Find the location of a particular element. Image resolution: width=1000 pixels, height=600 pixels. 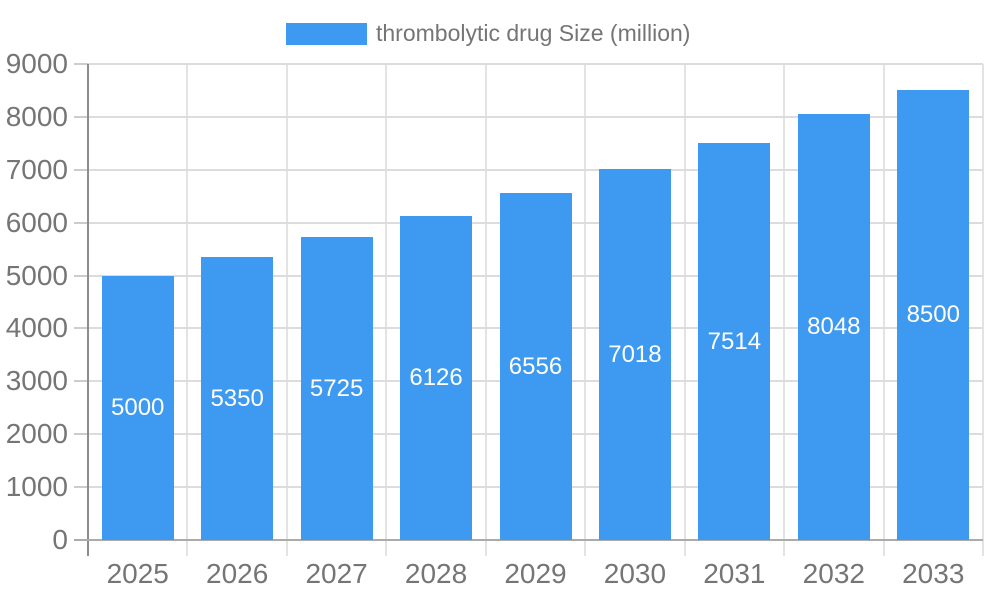

legend-label: thrombolytic drug Size (million) is located at coordinates (533, 33).